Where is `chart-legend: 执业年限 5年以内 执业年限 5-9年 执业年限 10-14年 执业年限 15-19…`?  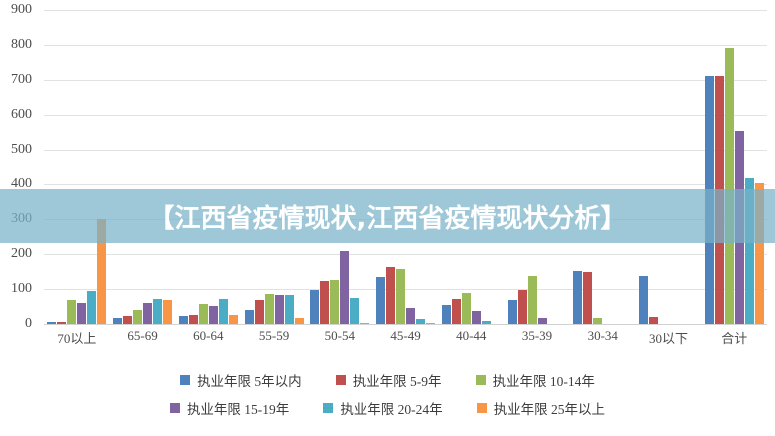
chart-legend: 执业年限 5年以内 执业年限 5-9年 执业年限 10-14年 执业年限 15-19… is located at coordinates (387, 394).